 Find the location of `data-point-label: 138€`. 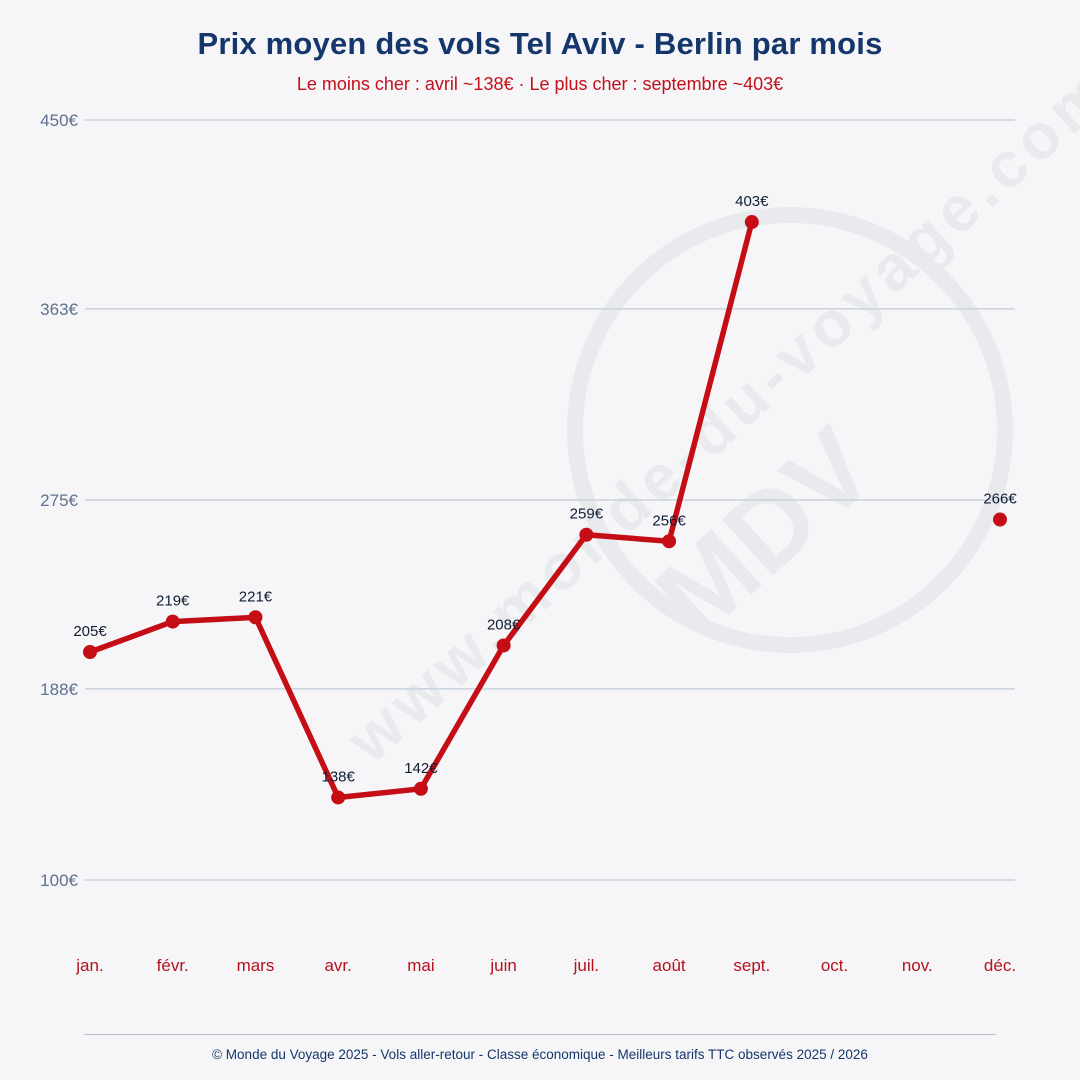

data-point-label: 138€ is located at coordinates (338, 776).